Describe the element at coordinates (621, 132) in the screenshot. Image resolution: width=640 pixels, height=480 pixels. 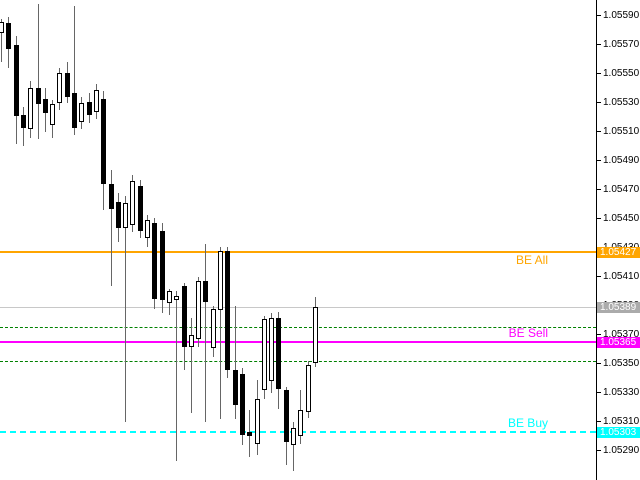
I see `price-tick-label: 1.05510` at that location.